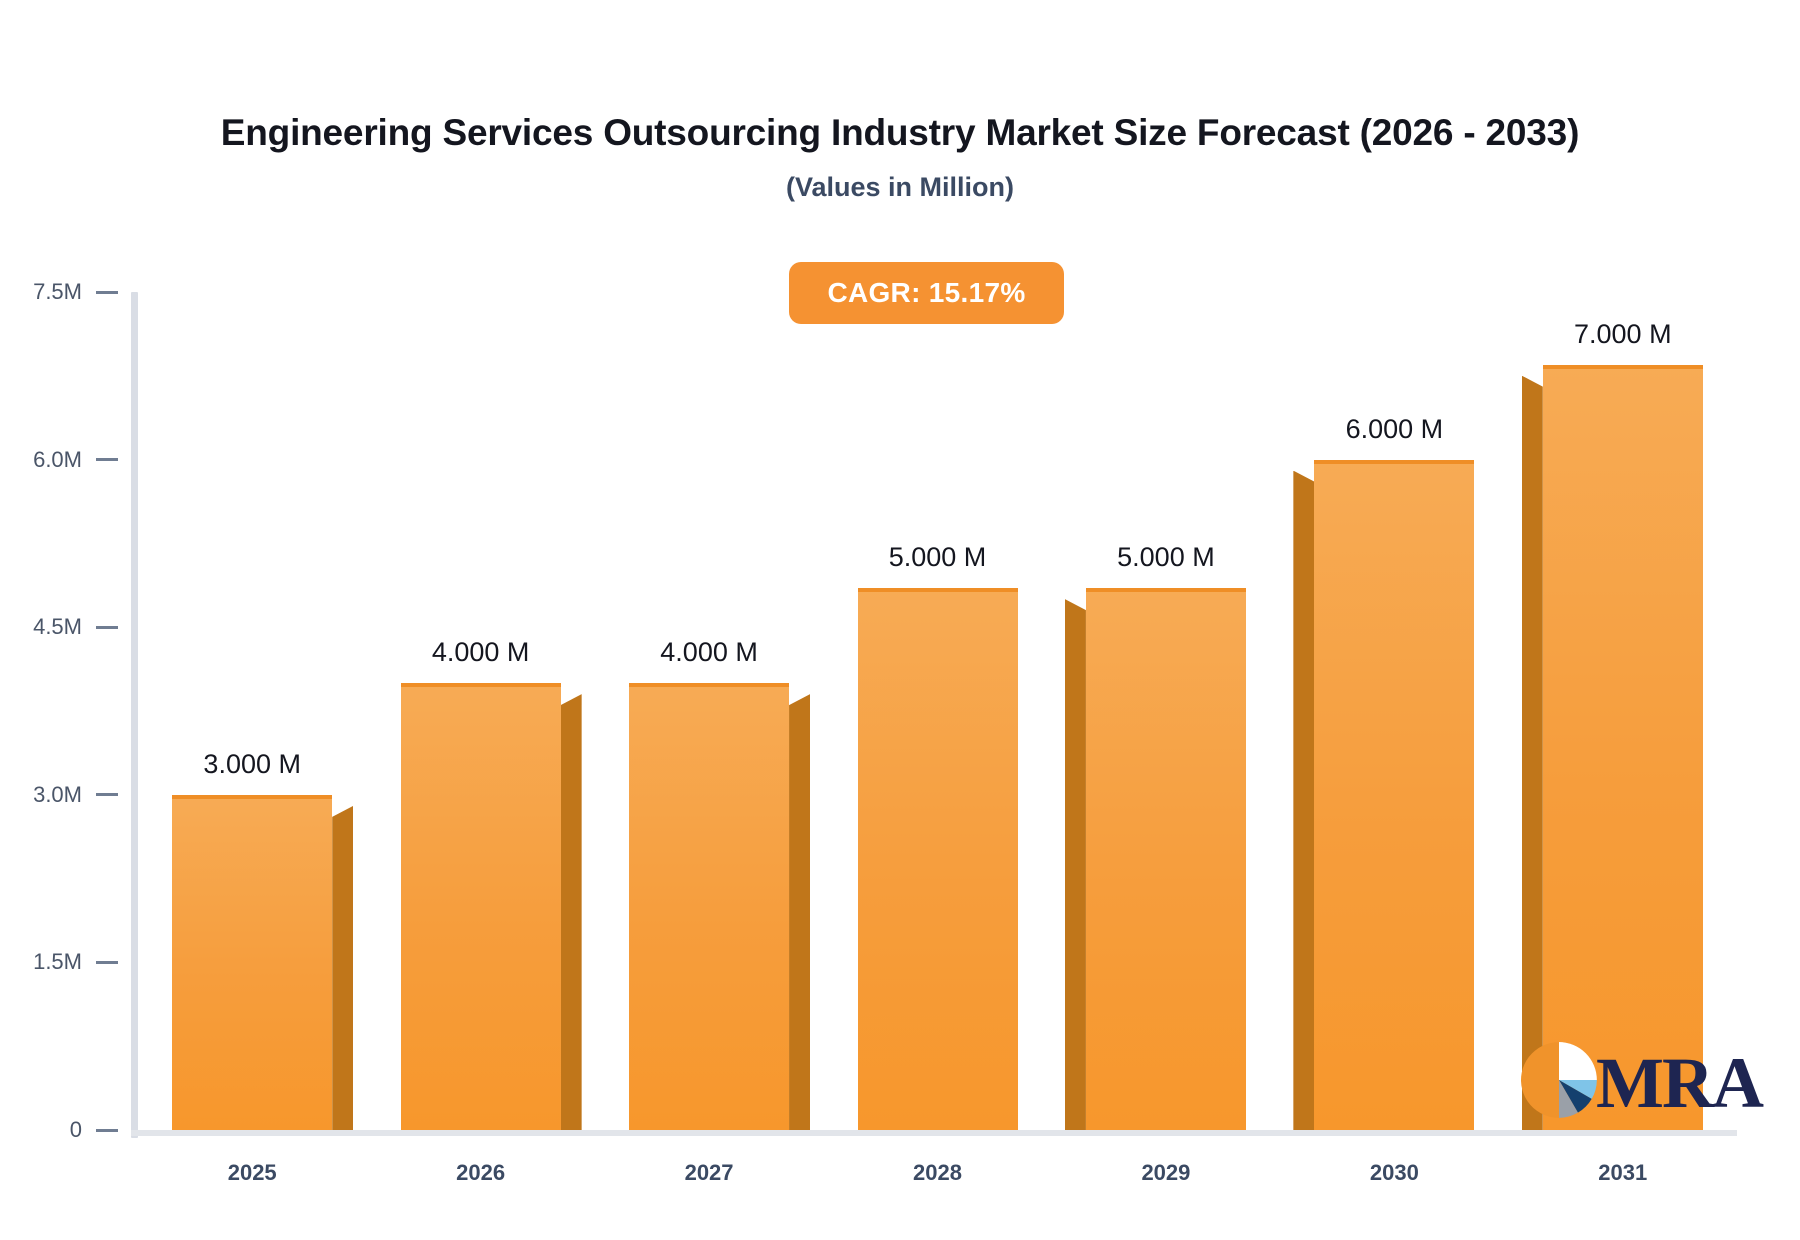 This screenshot has width=1800, height=1240. Describe the element at coordinates (64, 1129) in the screenshot. I see `y-axis-tick: 0` at that location.